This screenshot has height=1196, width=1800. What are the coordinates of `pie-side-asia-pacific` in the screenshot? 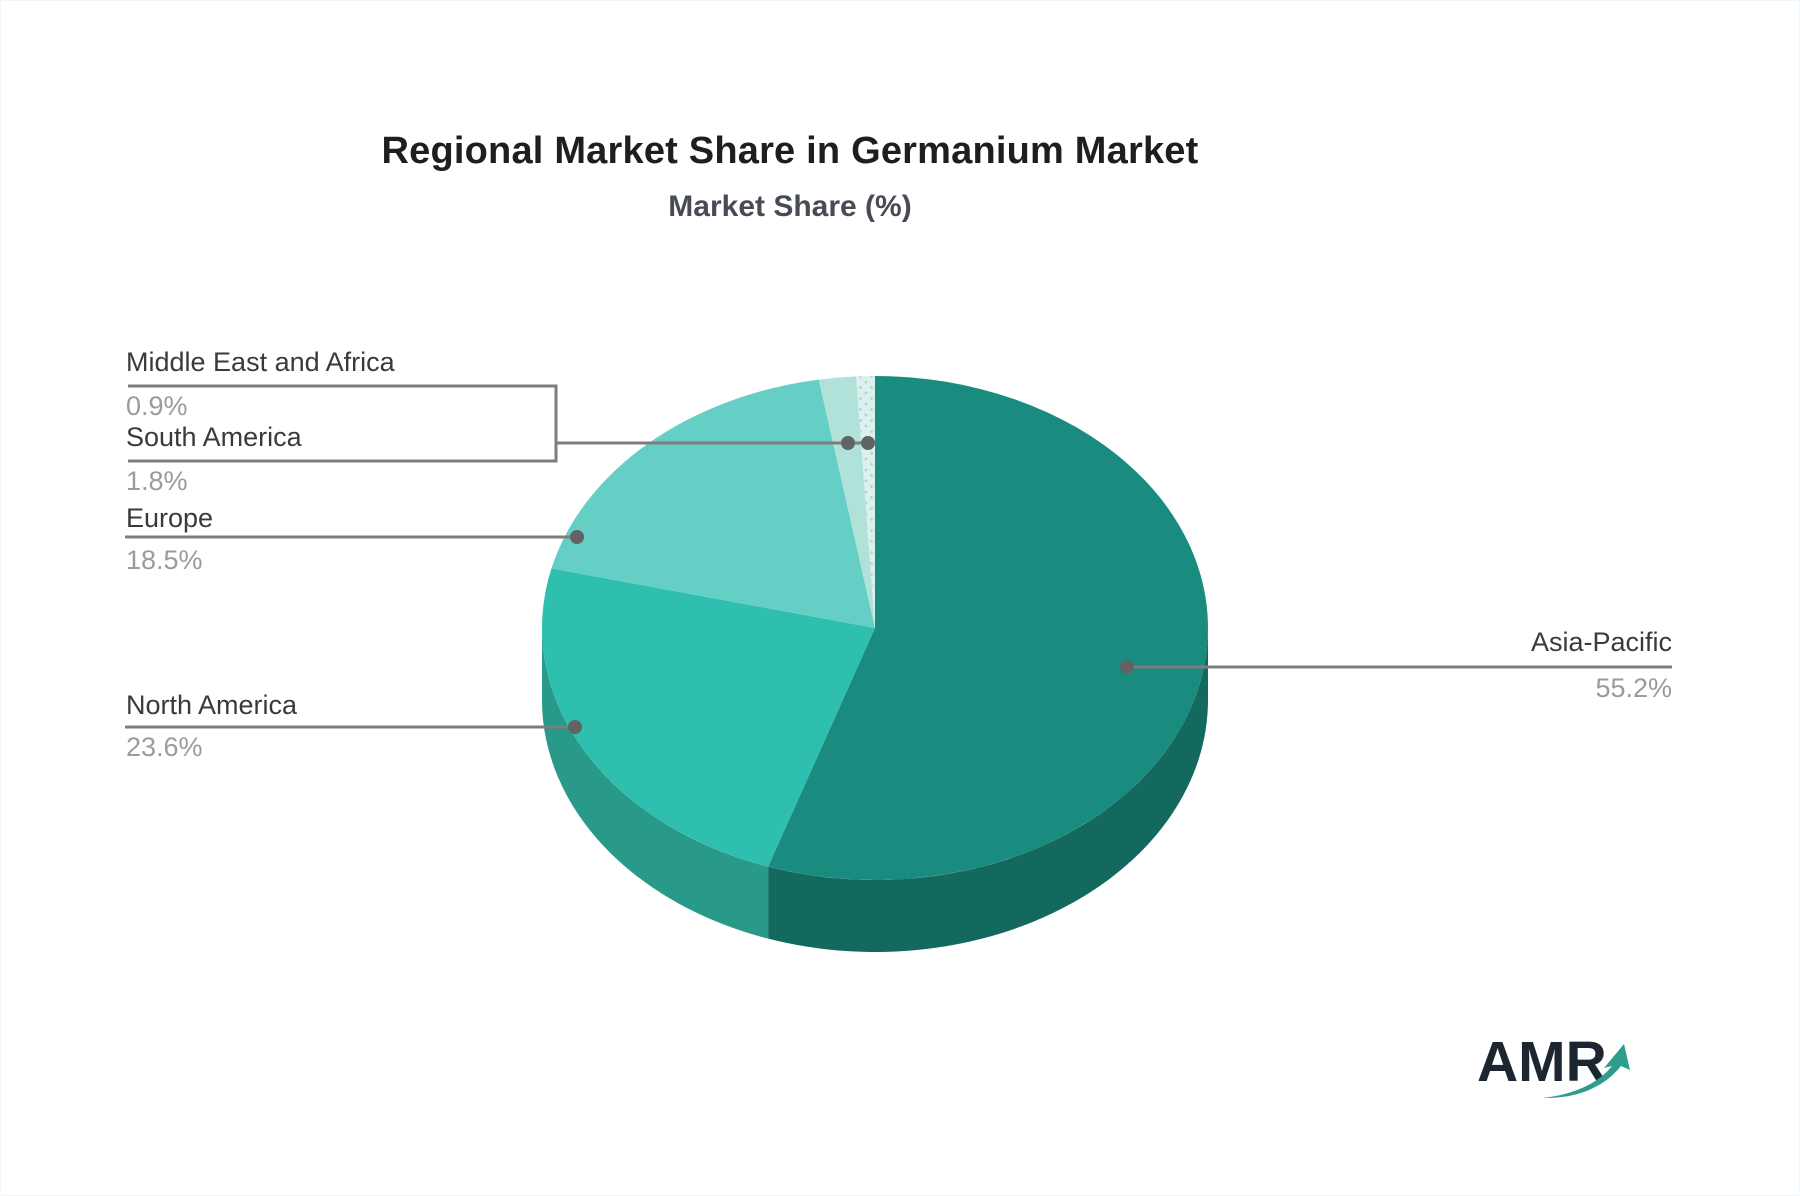 It's located at (988, 790).